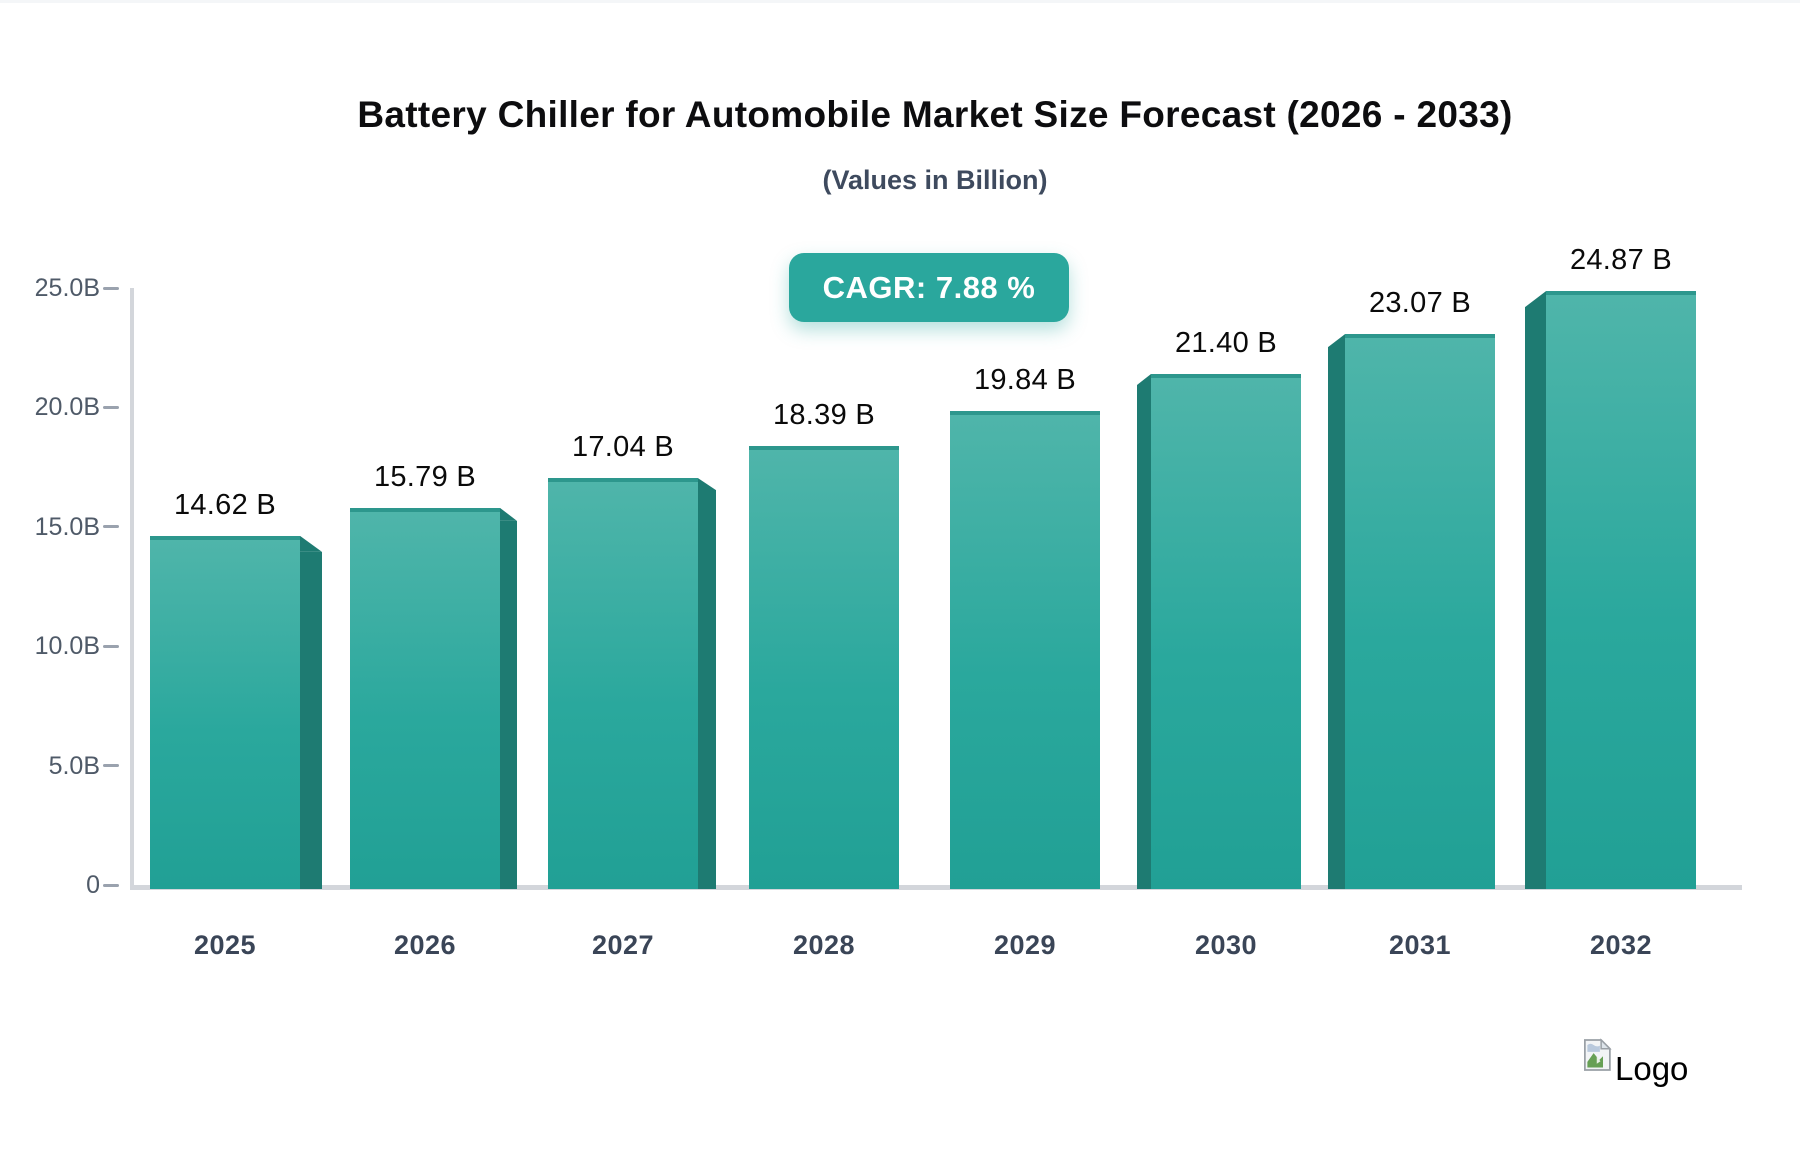  I want to click on bar-2031, so click(1420, 611).